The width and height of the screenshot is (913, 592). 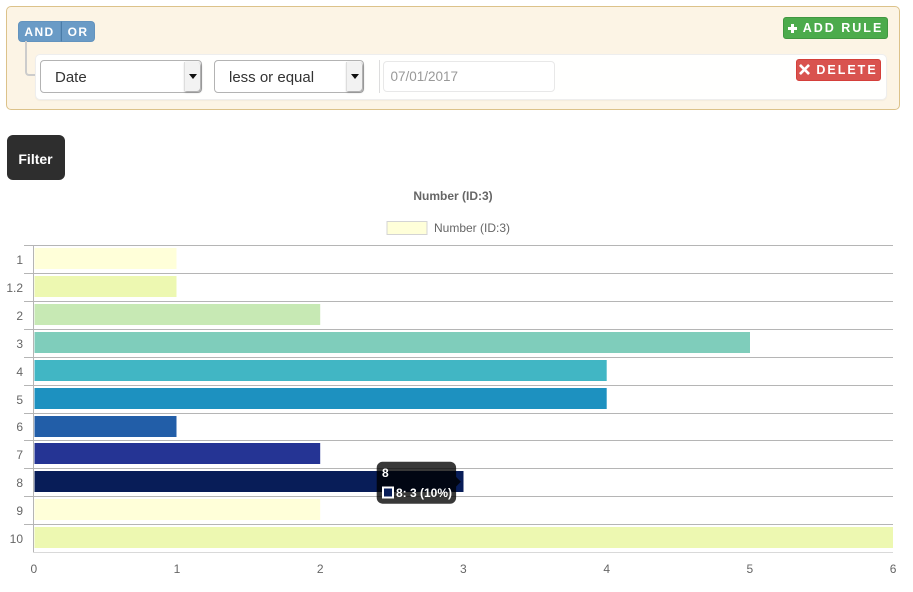 What do you see at coordinates (19, 511) in the screenshot?
I see `svg-text: 9` at bounding box center [19, 511].